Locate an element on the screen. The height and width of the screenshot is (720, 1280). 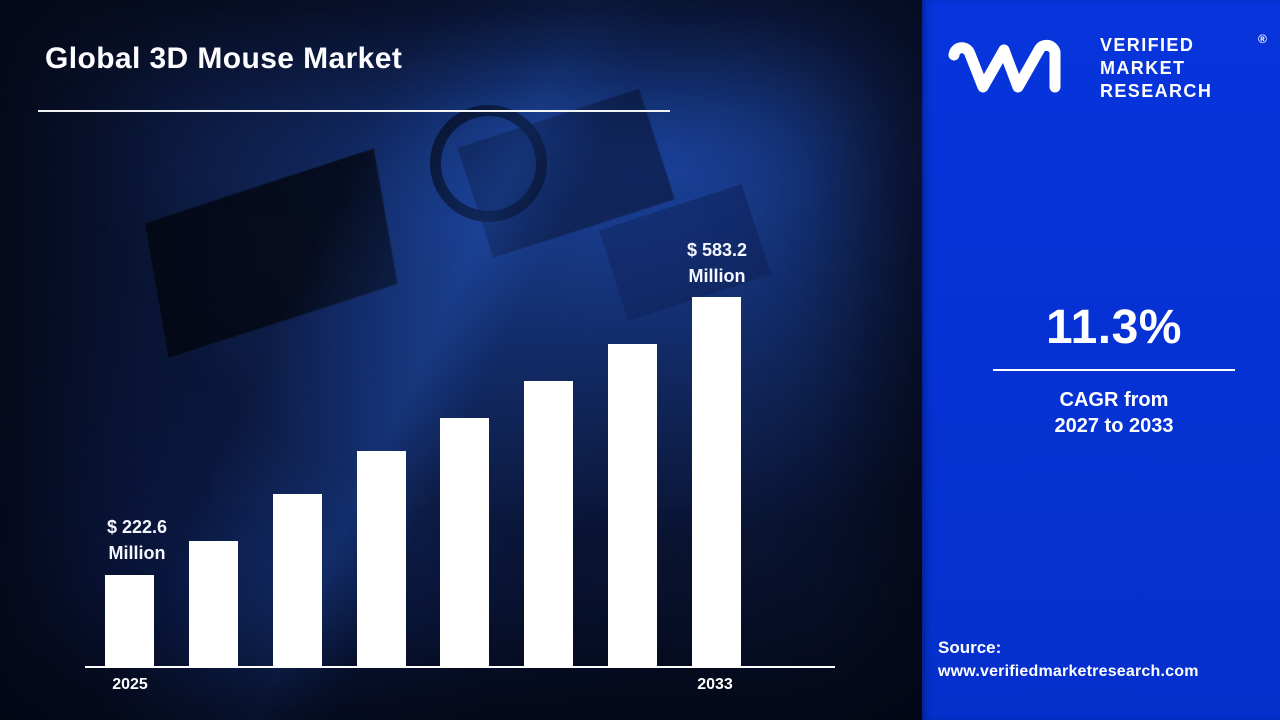
cagr-label-line-2: 2027 to 2033 is located at coordinates (1114, 426).